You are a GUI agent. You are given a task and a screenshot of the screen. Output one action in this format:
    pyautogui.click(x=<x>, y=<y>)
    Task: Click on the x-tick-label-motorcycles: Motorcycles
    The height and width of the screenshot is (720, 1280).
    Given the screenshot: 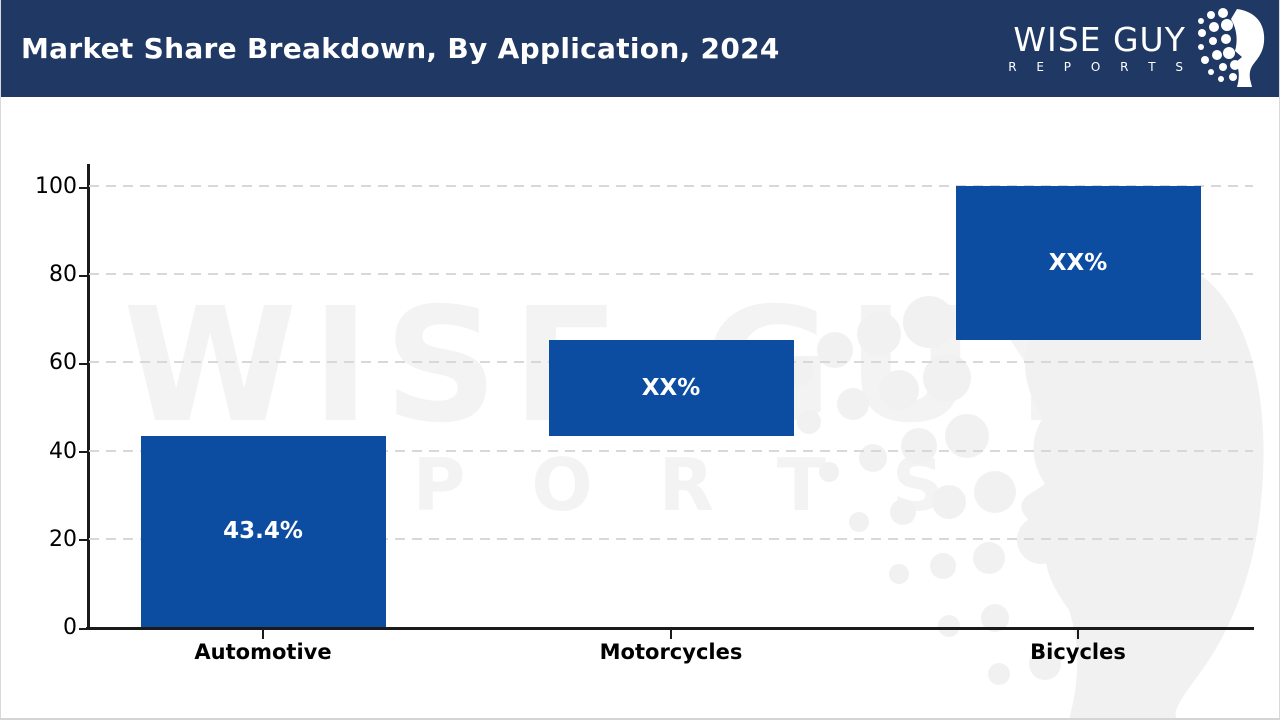 What is the action you would take?
    pyautogui.click(x=671, y=652)
    